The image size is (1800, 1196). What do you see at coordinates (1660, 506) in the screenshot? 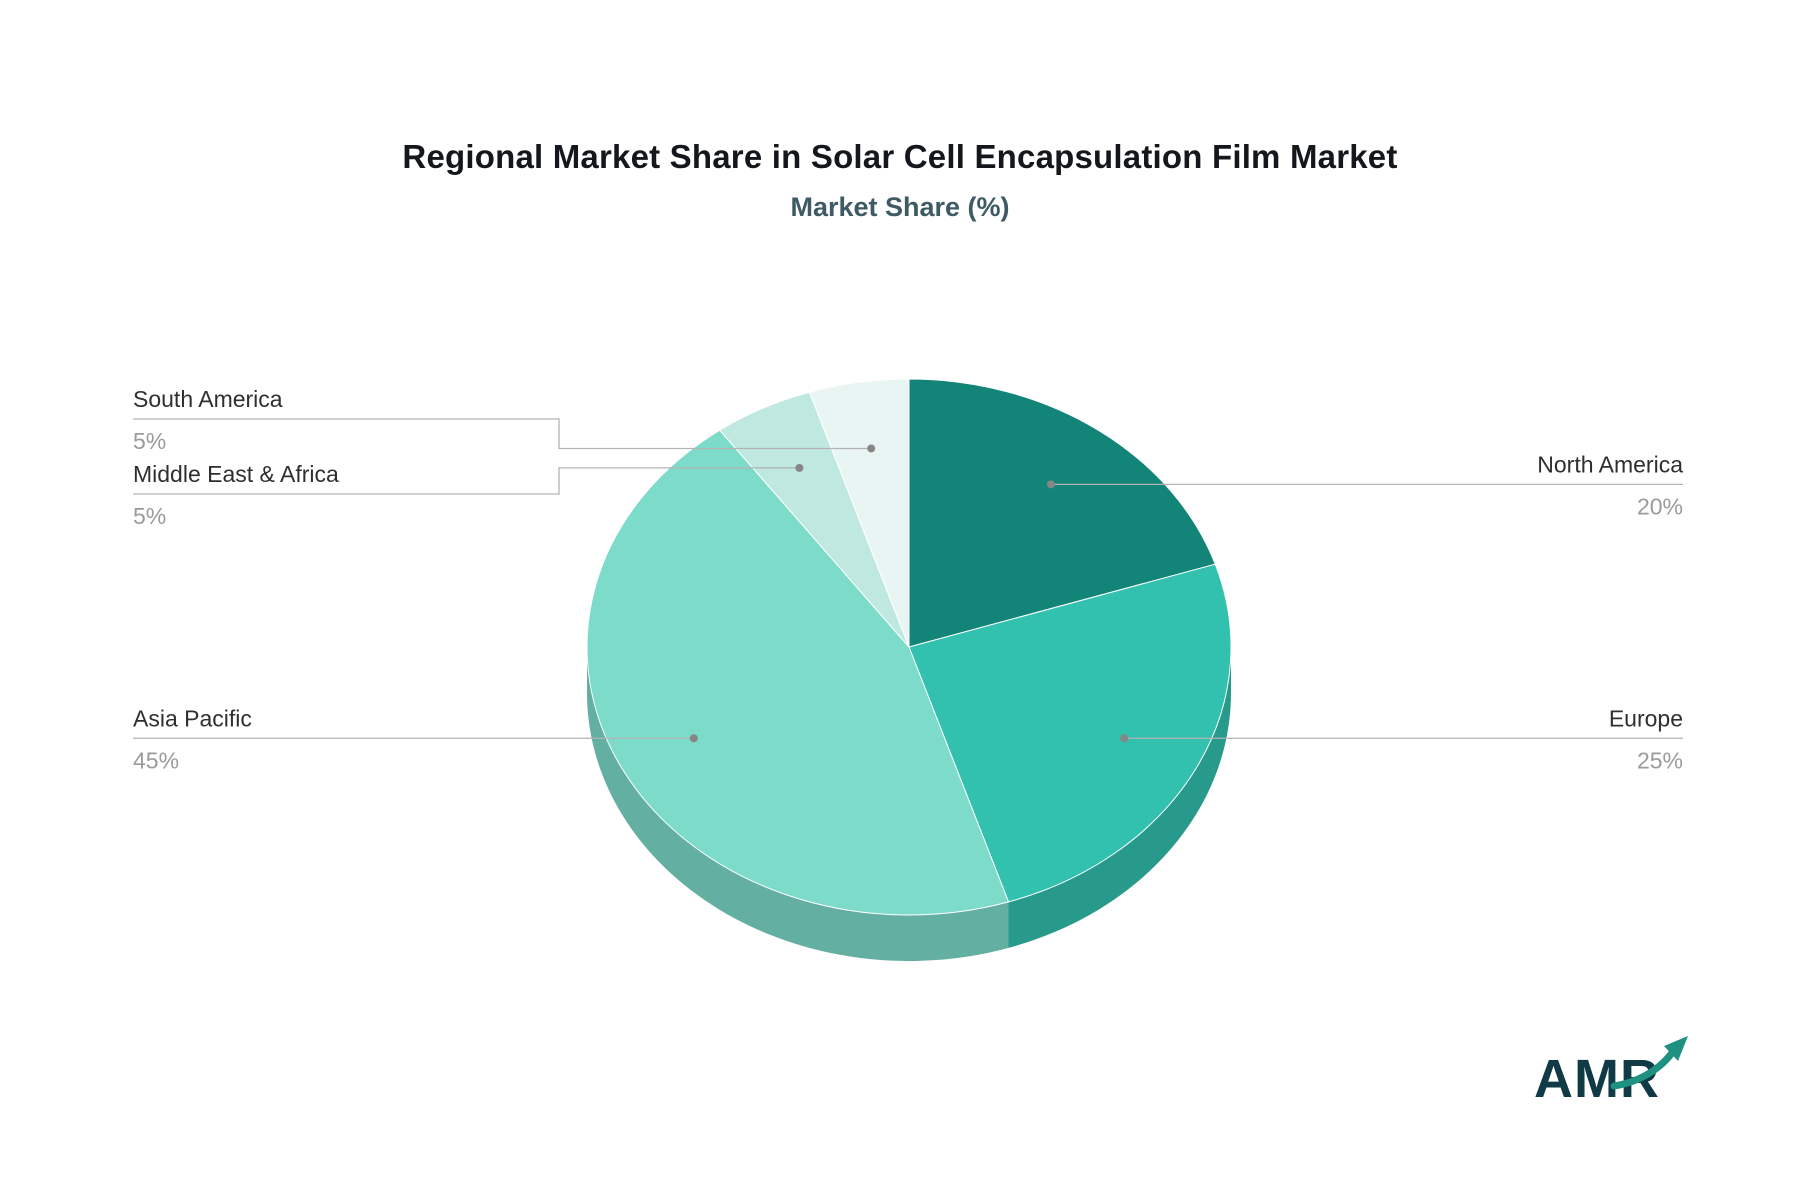
I see `slice-value-north-america: 20%` at bounding box center [1660, 506].